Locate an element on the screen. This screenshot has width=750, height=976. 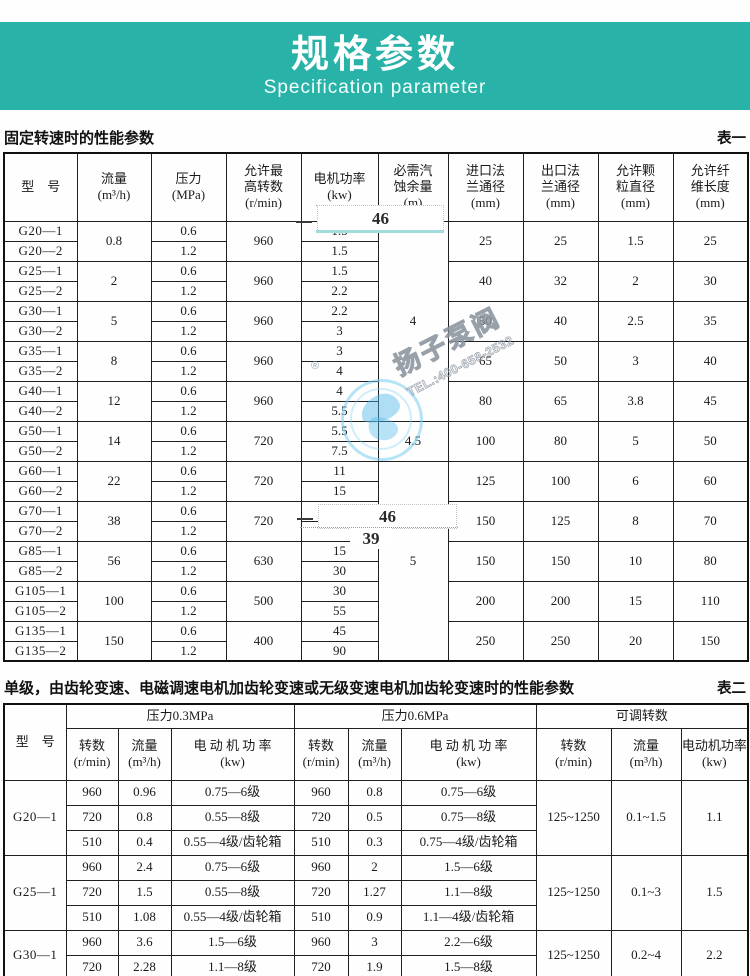
power-06-cell: 1.1—8级 is located at coordinates (468, 892).